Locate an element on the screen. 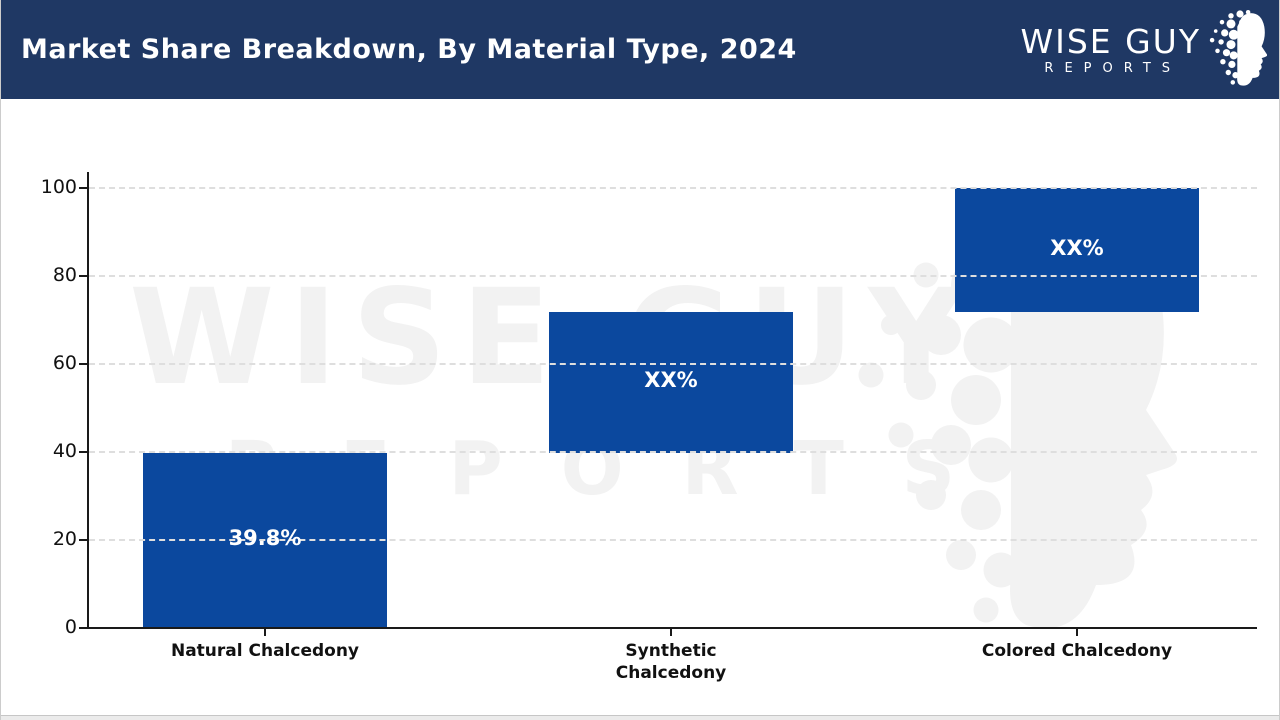 The height and width of the screenshot is (720, 1280). brand-name: WISE GUY is located at coordinates (1110, 41).